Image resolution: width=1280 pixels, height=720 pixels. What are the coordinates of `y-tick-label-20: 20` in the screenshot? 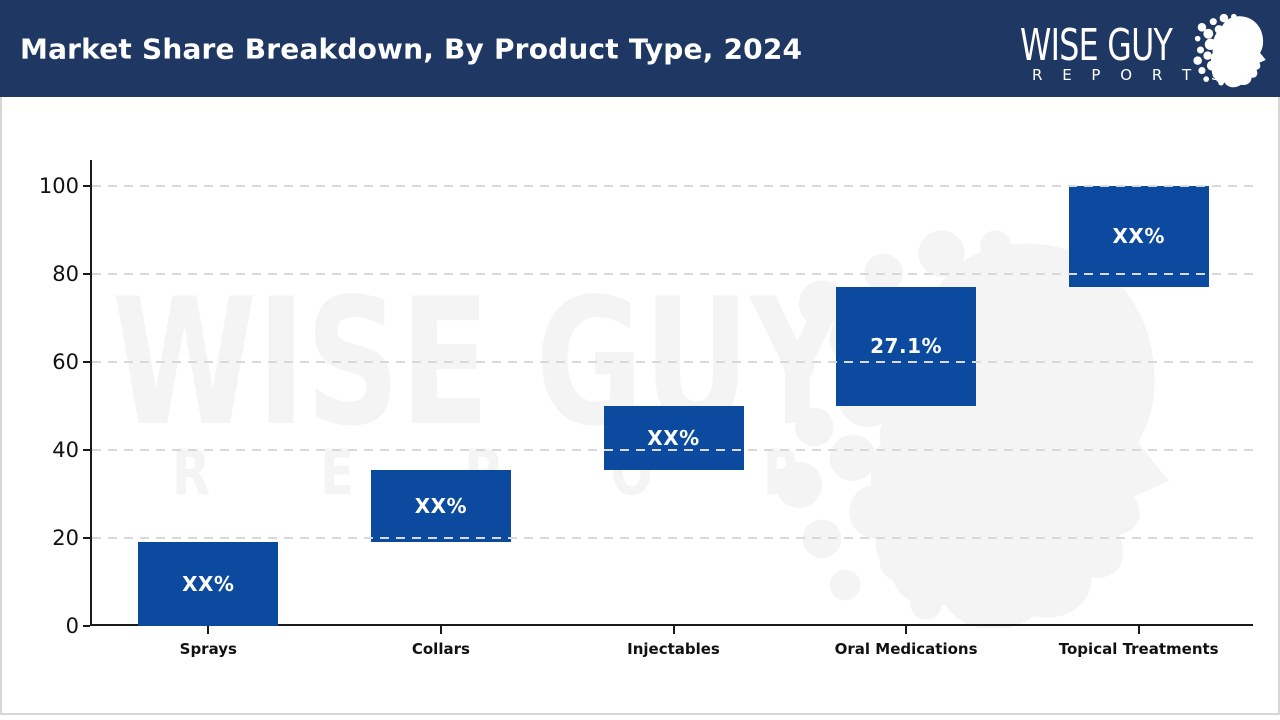 It's located at (65, 538).